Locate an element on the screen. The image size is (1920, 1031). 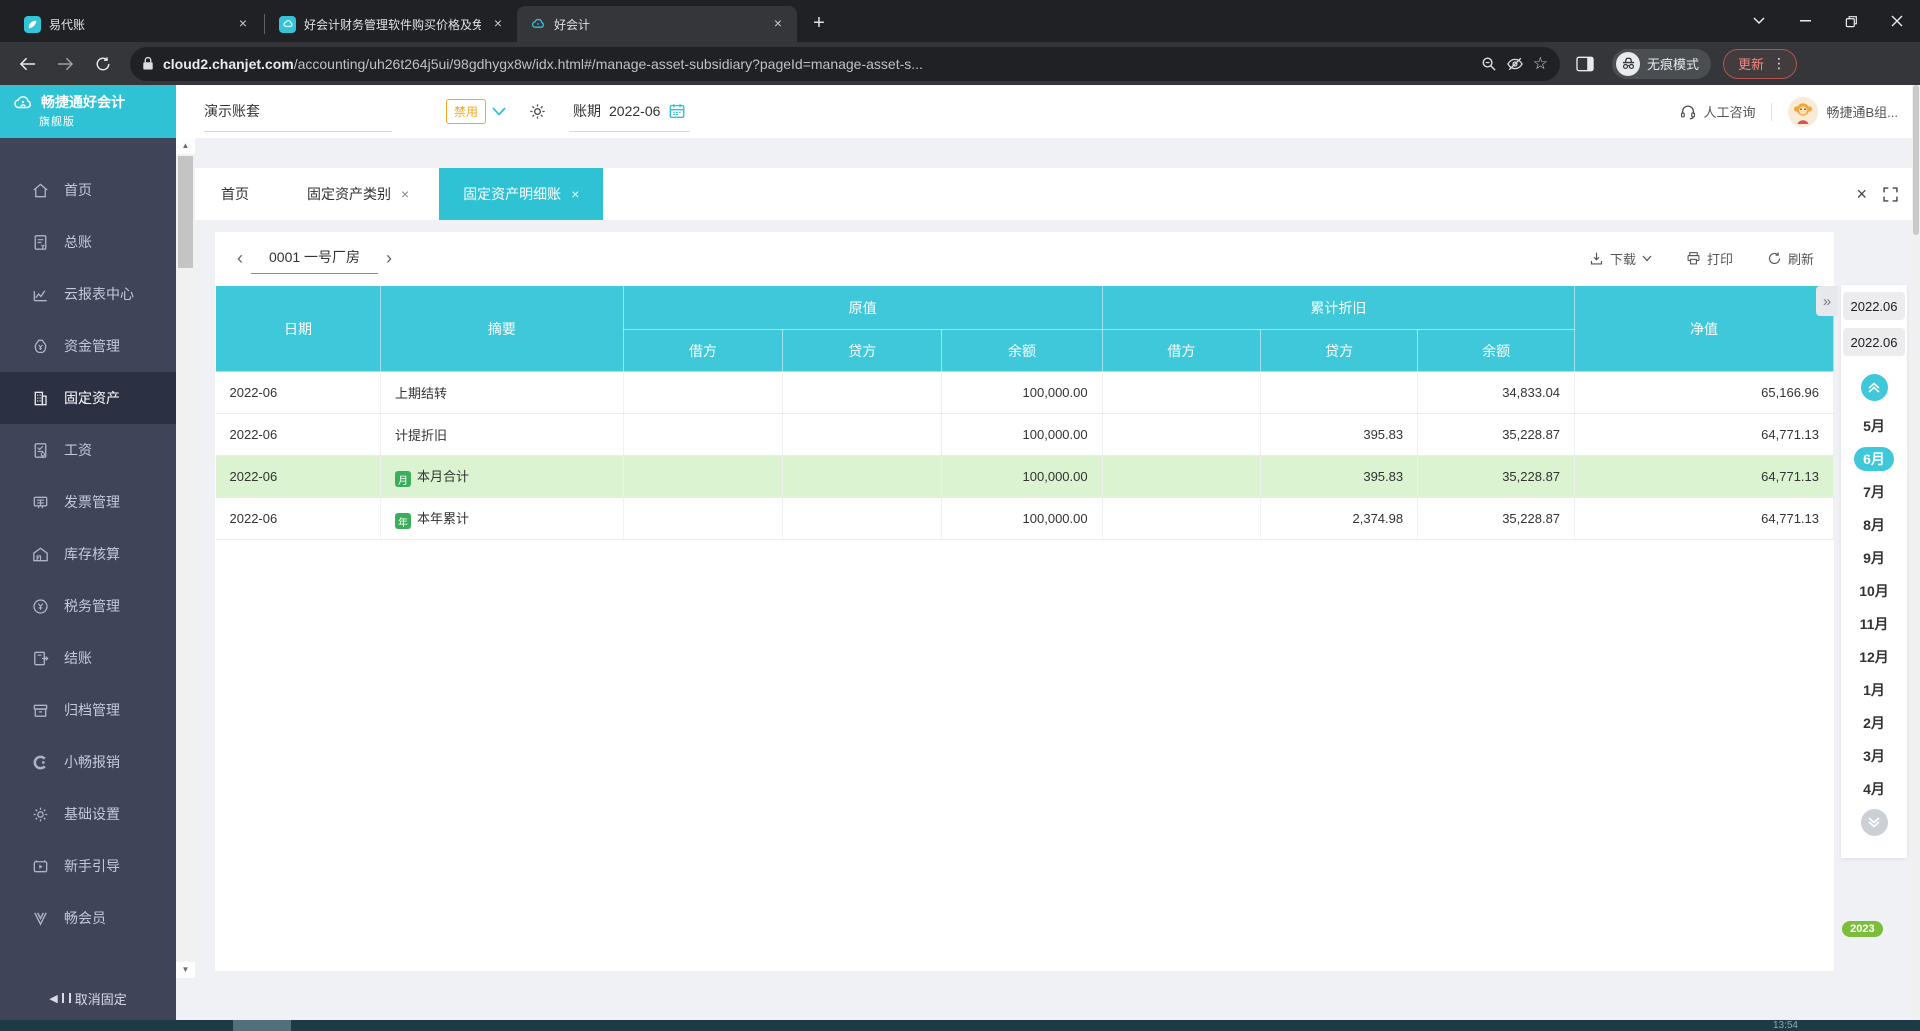
bookmark-star-icon: ☆ is located at coordinates (1540, 63).